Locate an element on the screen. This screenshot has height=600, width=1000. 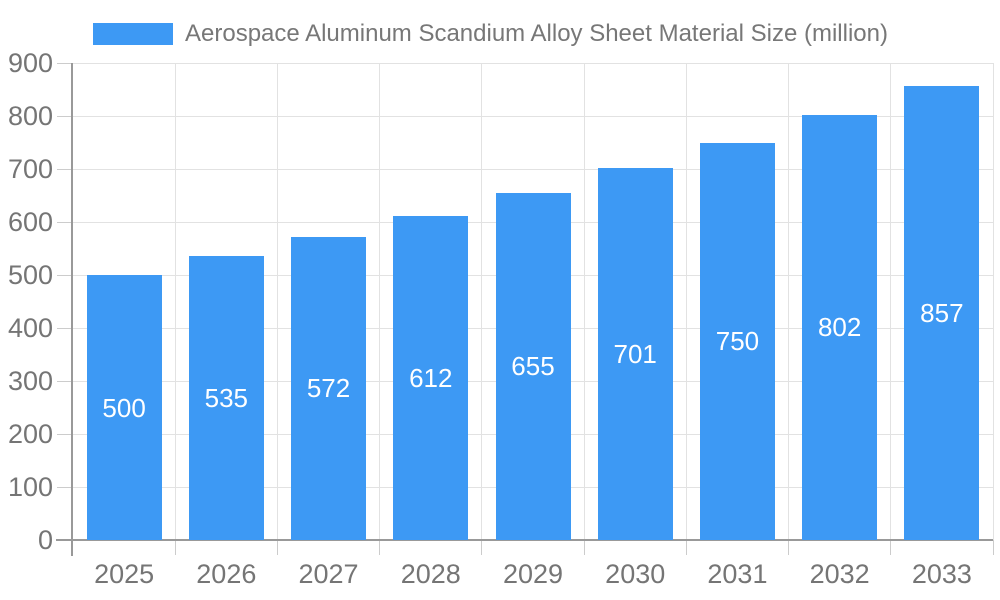
y-tick-label: 600 is located at coordinates (30, 222).